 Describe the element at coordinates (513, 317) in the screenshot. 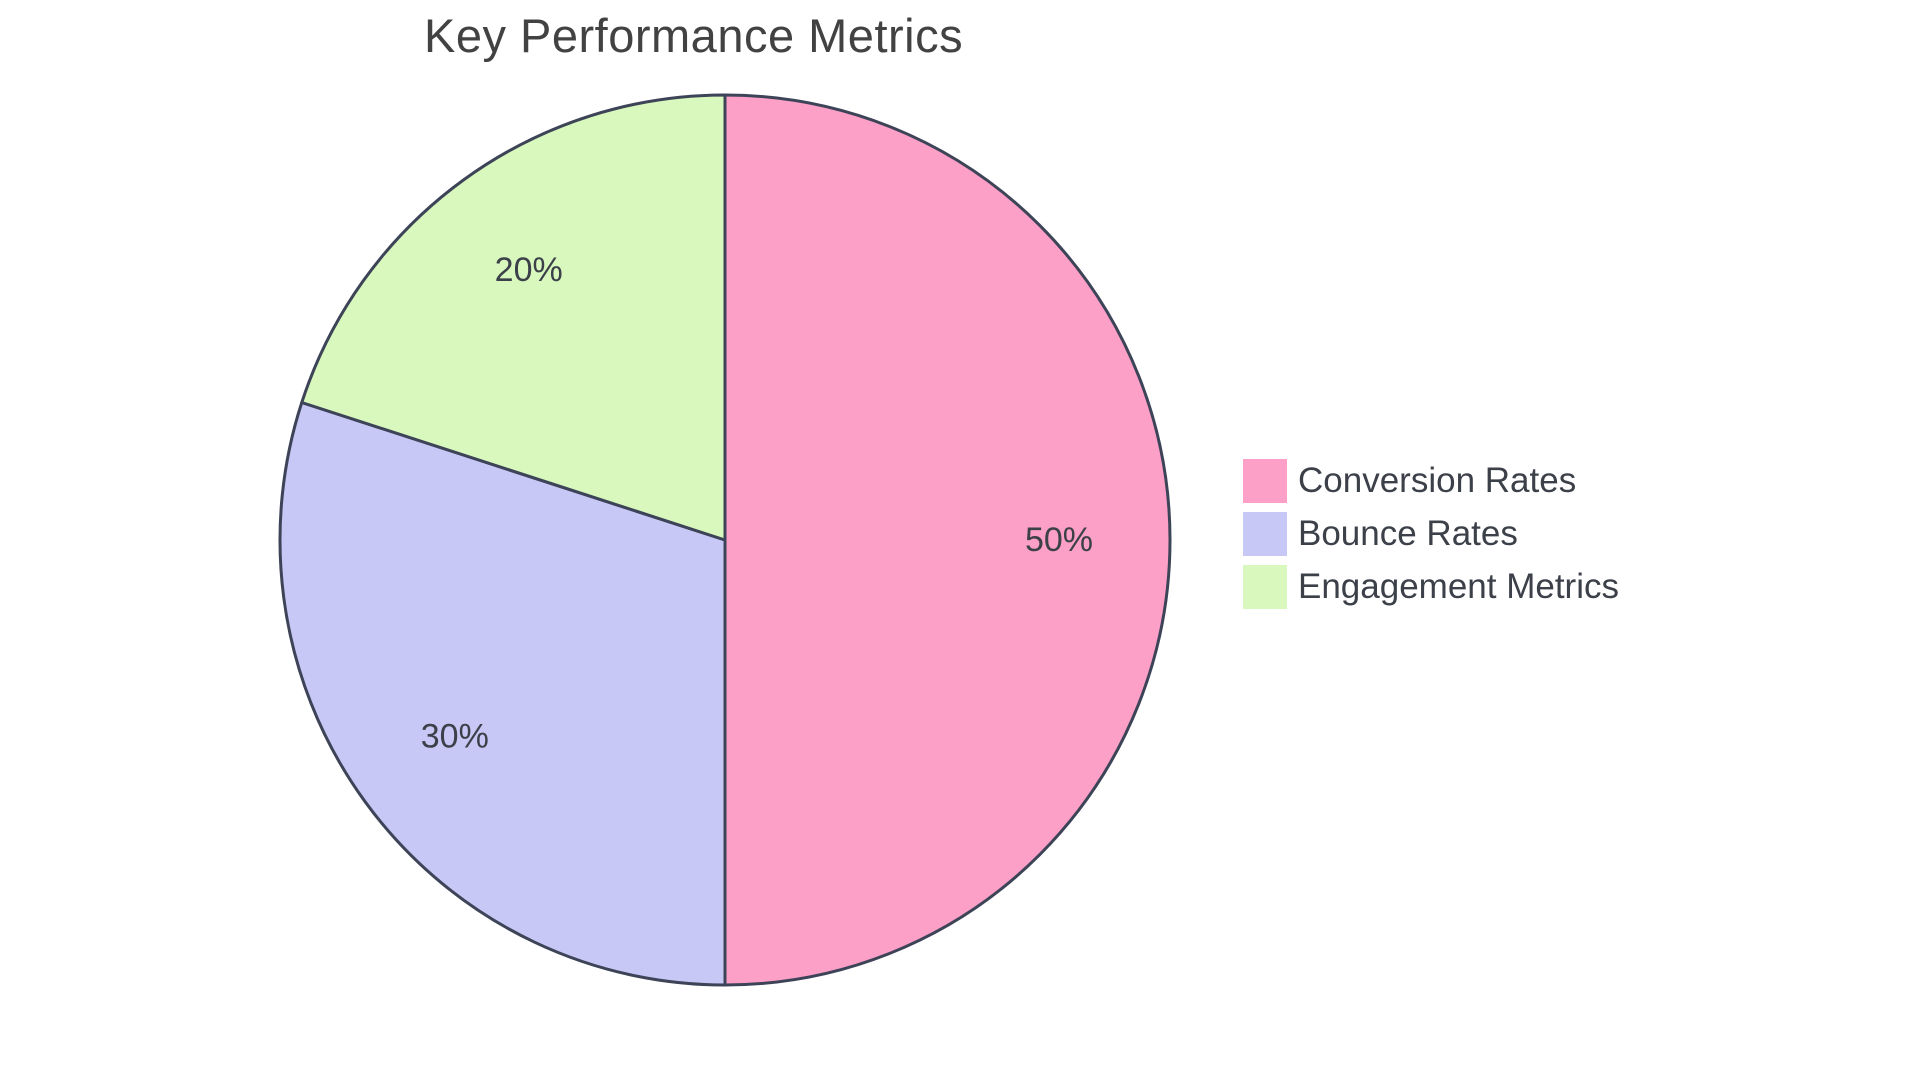

I see `pie-slice-engagement-metrics` at that location.